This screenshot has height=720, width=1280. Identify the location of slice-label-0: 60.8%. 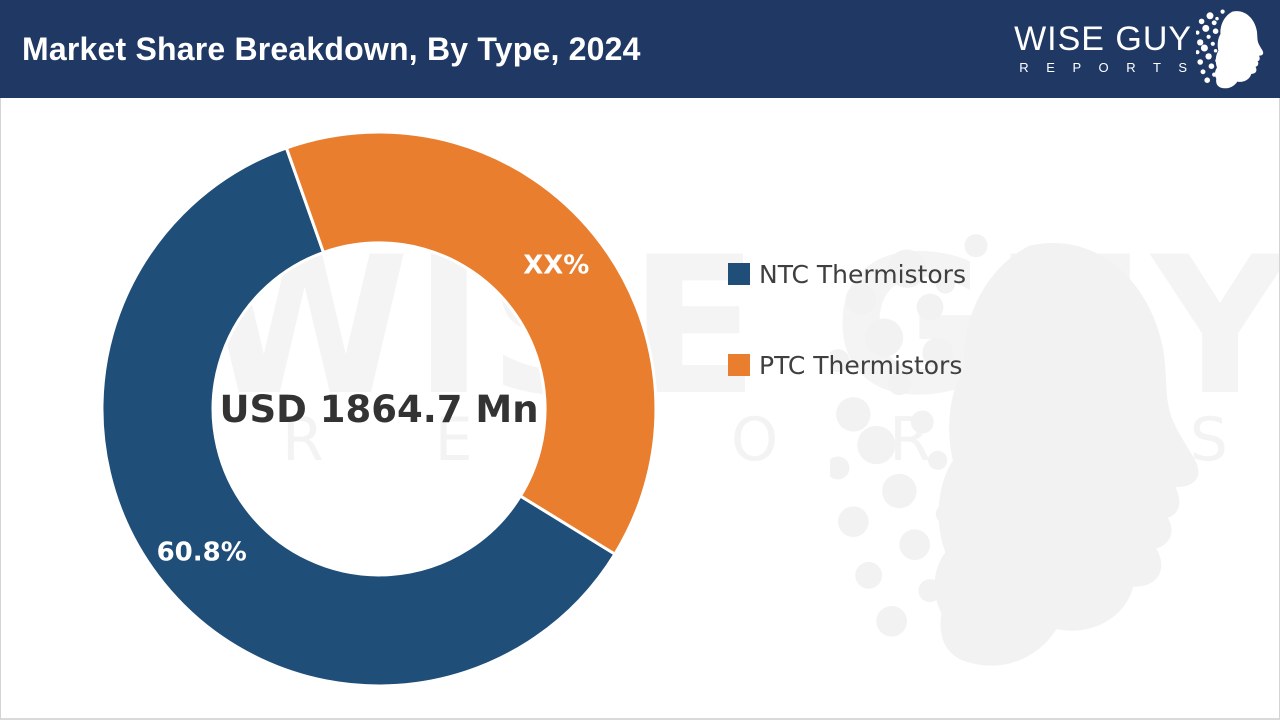
(202, 552).